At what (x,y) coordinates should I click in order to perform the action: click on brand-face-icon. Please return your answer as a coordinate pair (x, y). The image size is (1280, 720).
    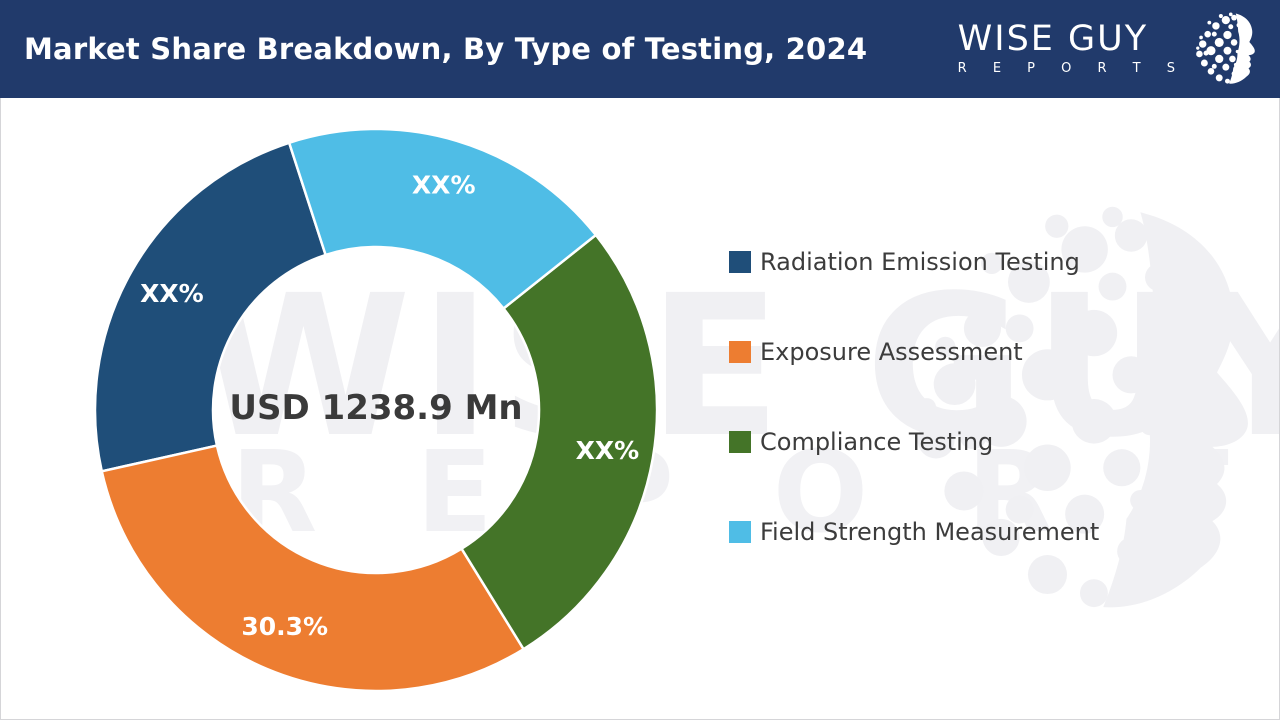
    Looking at the image, I should click on (1225, 48).